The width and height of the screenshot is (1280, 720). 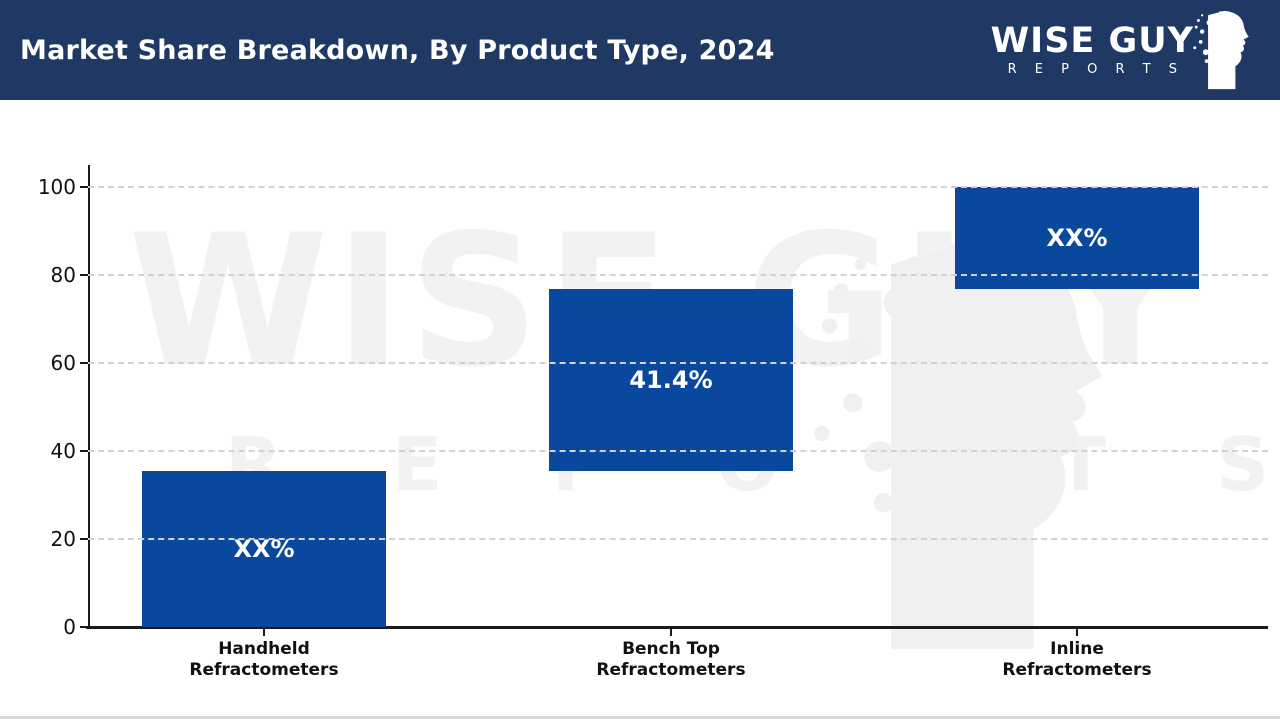 What do you see at coordinates (1077, 238) in the screenshot?
I see `bar-value-label: XX%` at bounding box center [1077, 238].